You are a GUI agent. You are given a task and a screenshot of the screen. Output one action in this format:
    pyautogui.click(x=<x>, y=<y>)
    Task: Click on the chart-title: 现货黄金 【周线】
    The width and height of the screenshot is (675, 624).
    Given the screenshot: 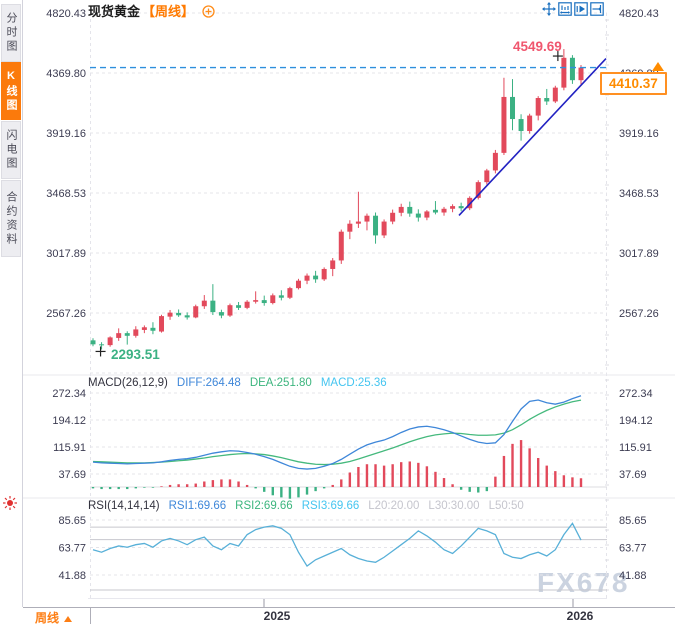 What is the action you would take?
    pyautogui.click(x=151, y=11)
    